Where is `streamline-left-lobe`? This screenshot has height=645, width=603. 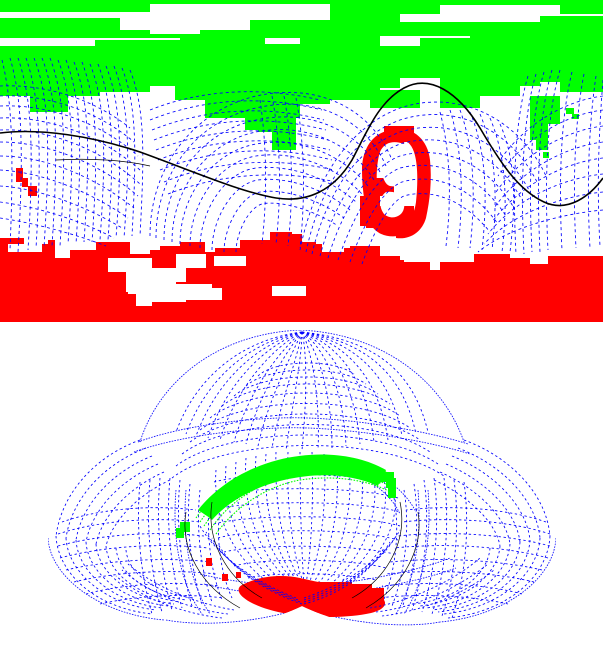 streamline-left-lobe is located at coordinates (144, 527).